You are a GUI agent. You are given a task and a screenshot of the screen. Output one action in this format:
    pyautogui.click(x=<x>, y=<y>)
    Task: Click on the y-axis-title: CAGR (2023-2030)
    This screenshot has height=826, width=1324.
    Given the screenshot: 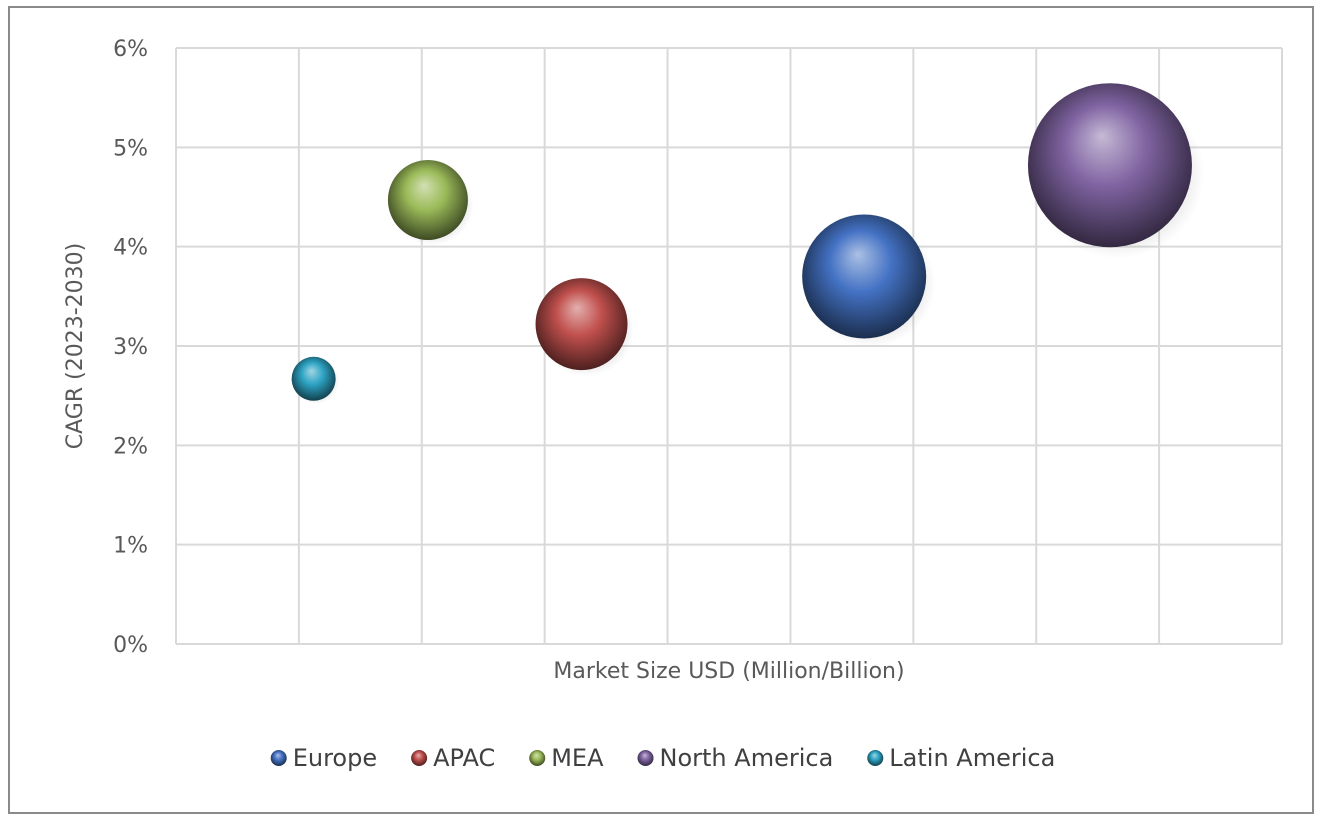 What is the action you would take?
    pyautogui.click(x=75, y=346)
    